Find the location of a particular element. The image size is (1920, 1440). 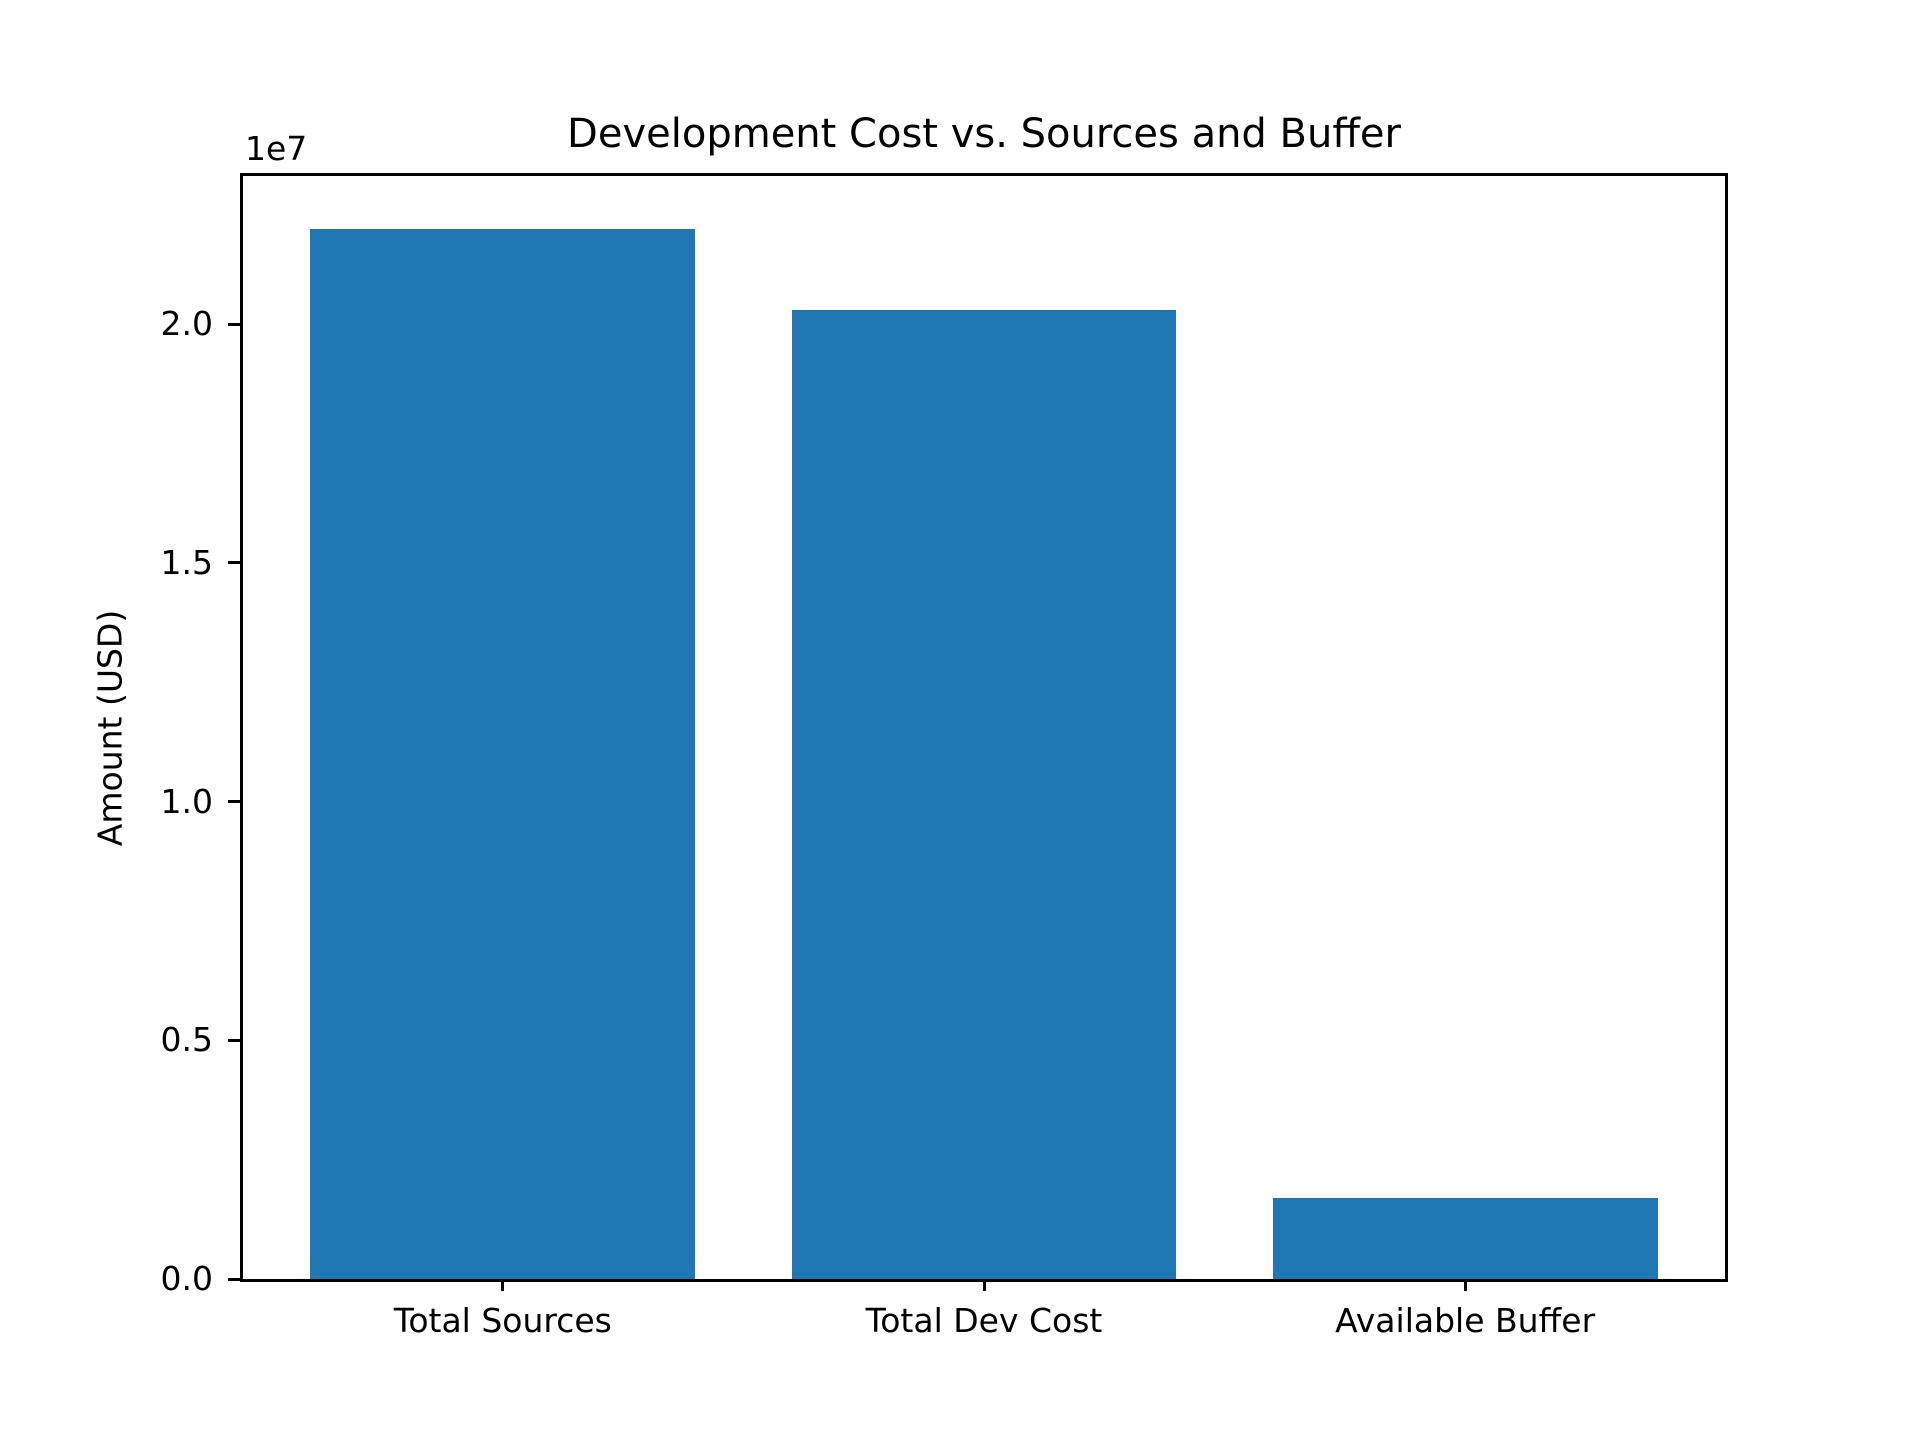

chart-title: Development Cost vs. Sources and Buffer is located at coordinates (984, 134).